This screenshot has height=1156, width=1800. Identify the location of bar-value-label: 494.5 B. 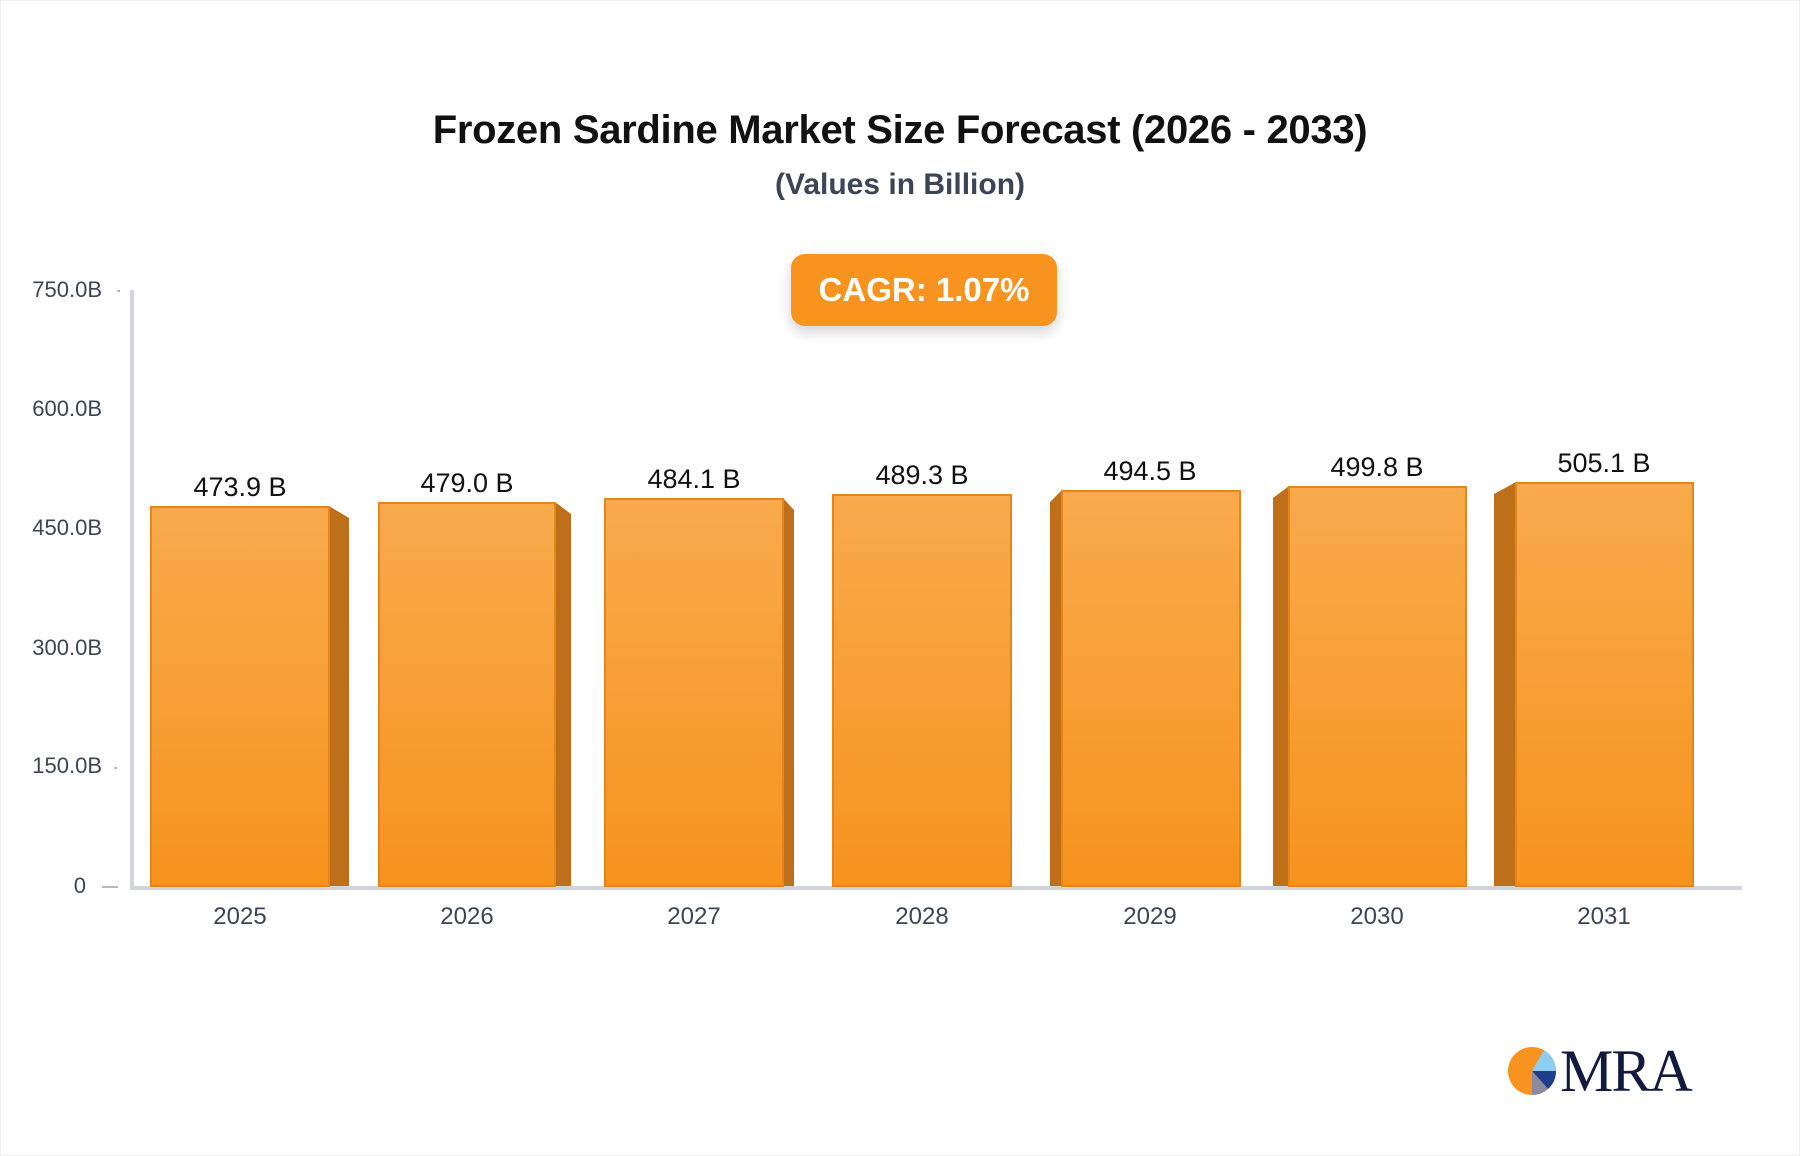
(1150, 471).